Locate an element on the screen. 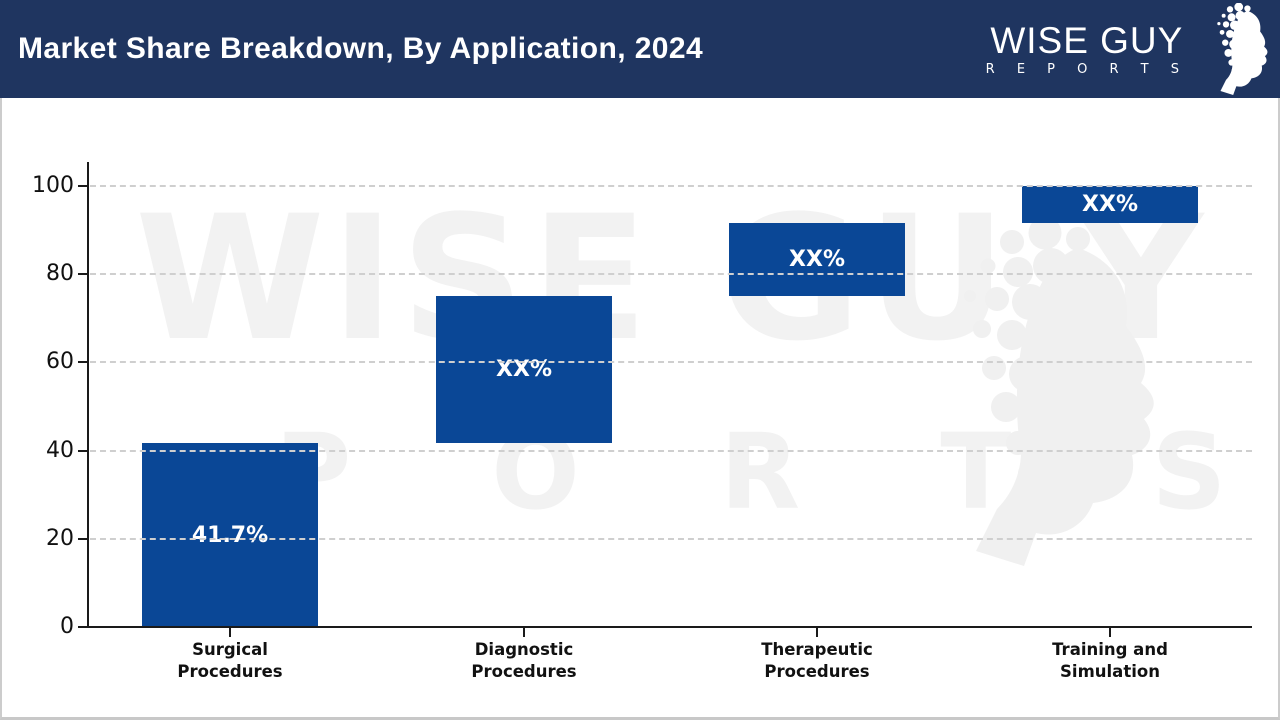 The height and width of the screenshot is (720, 1280). bar-training-and-simulation: XX% is located at coordinates (1110, 204).